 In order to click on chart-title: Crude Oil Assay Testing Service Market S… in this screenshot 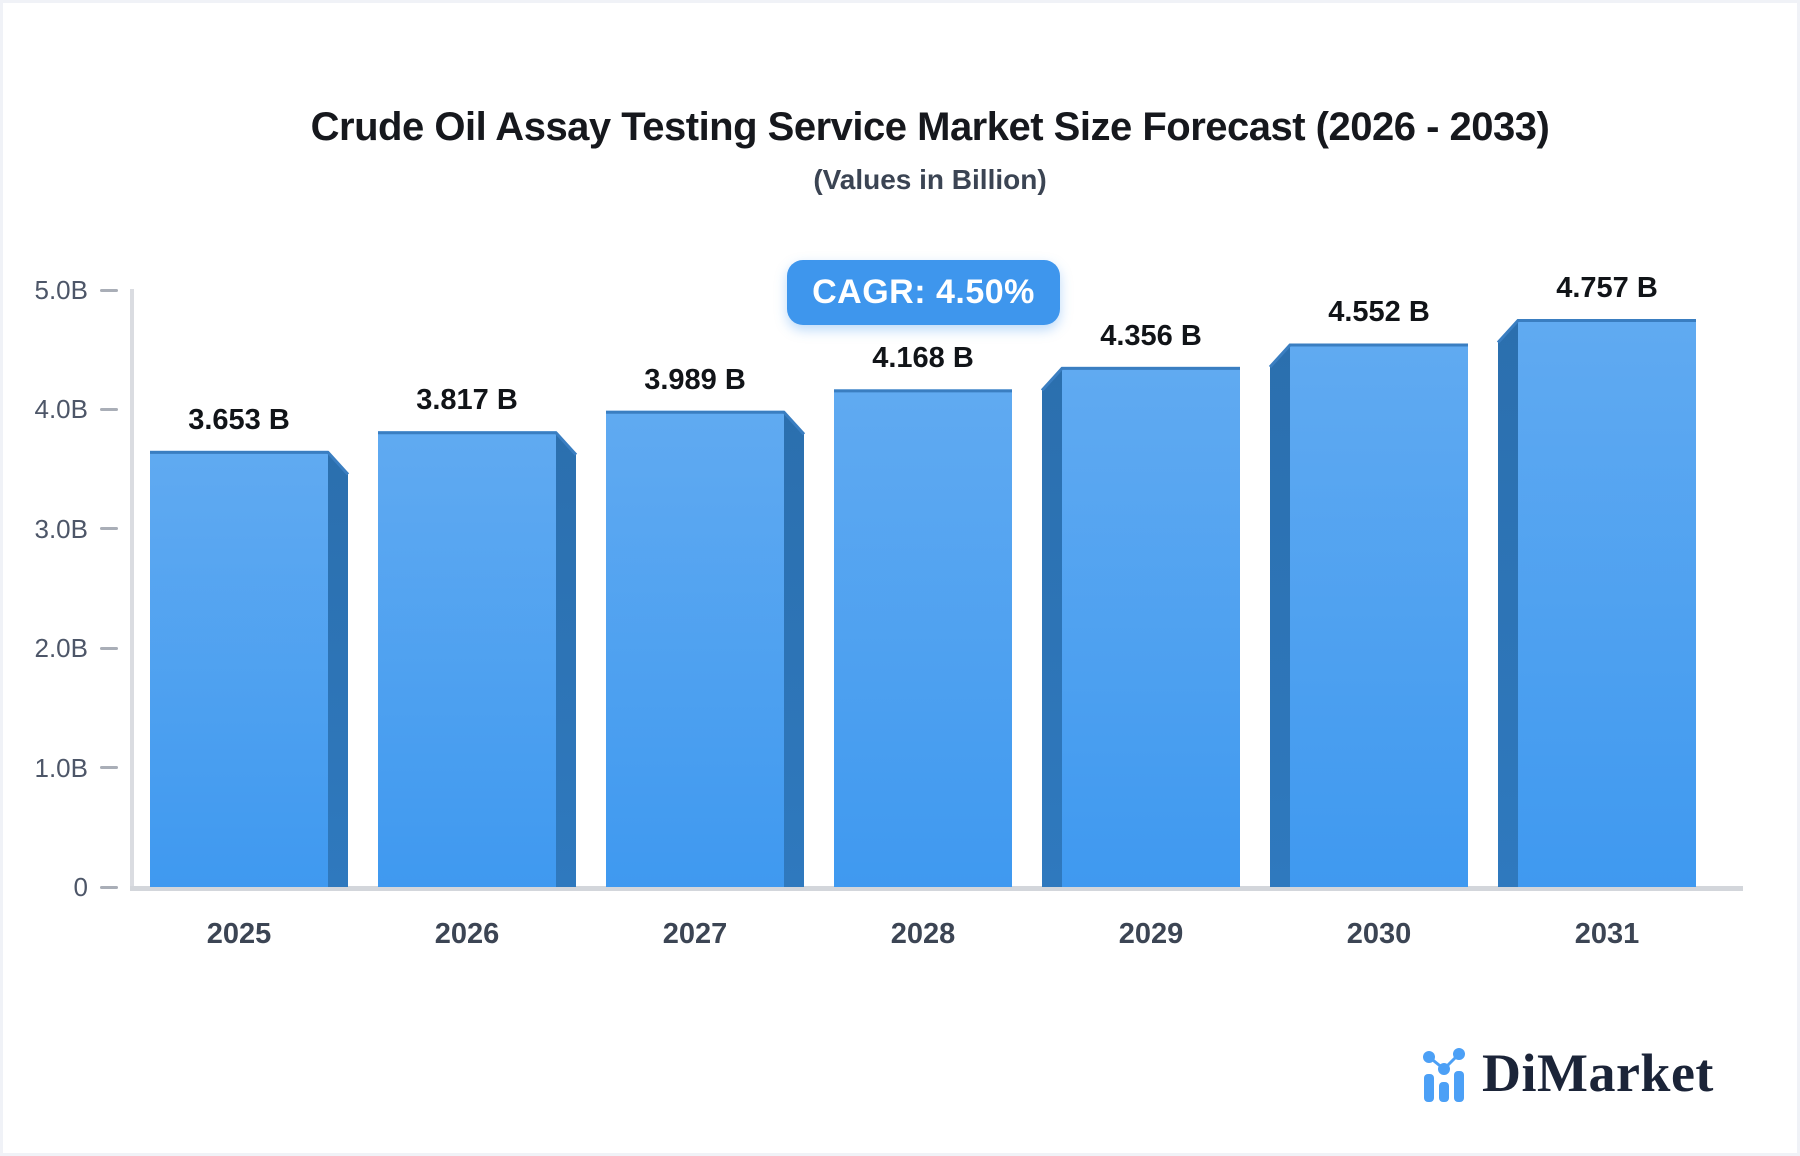, I will do `click(930, 127)`.